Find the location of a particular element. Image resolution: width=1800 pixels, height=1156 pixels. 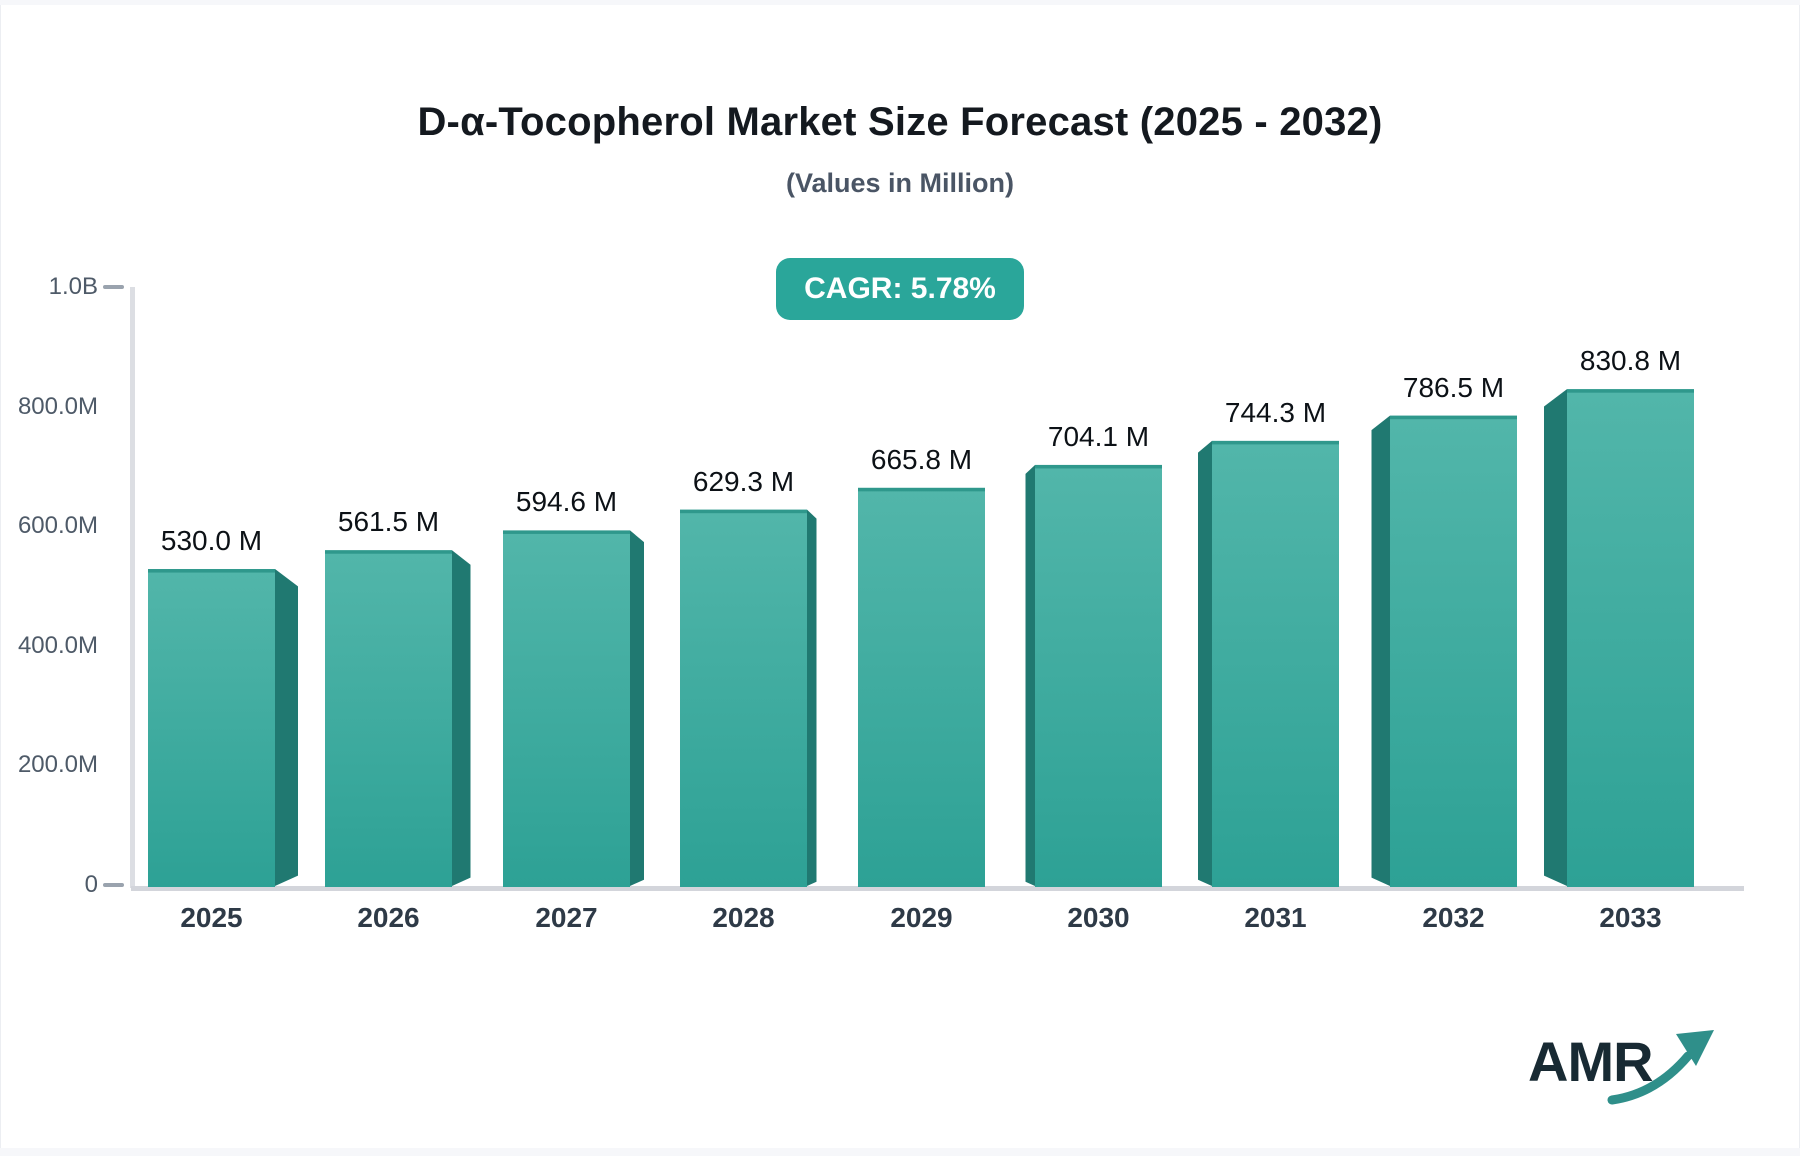

amr-logo: AMR is located at coordinates (1628, 1071).